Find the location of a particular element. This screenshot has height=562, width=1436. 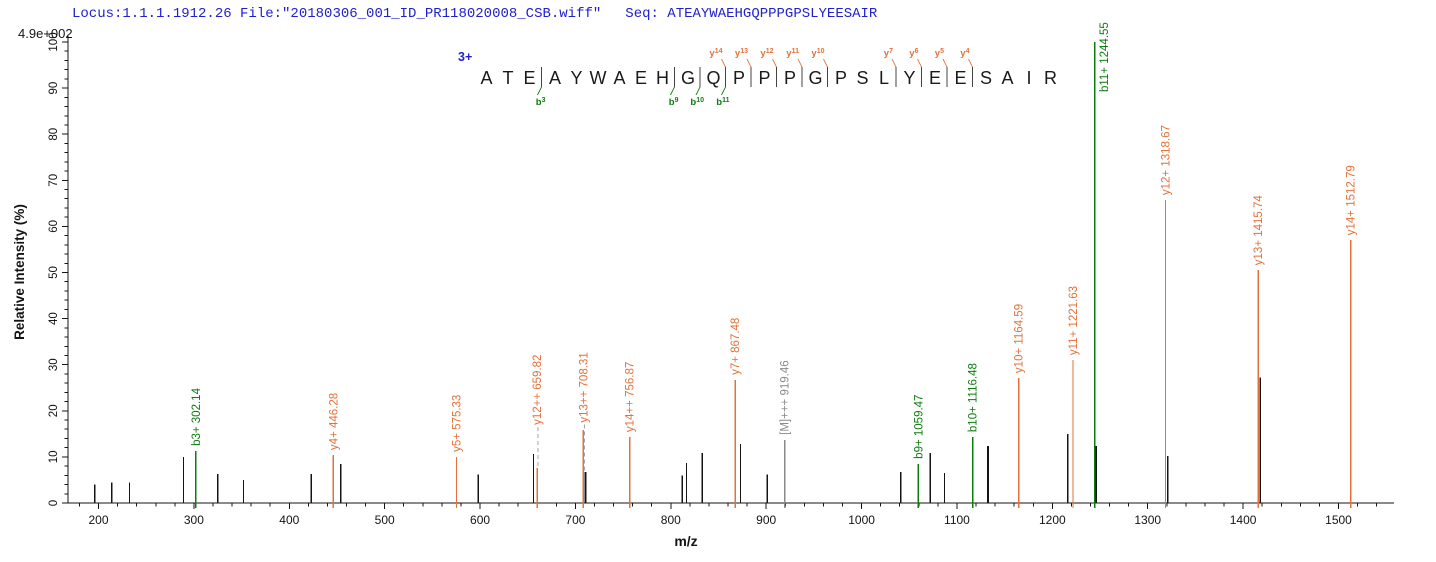

x-tick-label: 300 is located at coordinates (194, 520).